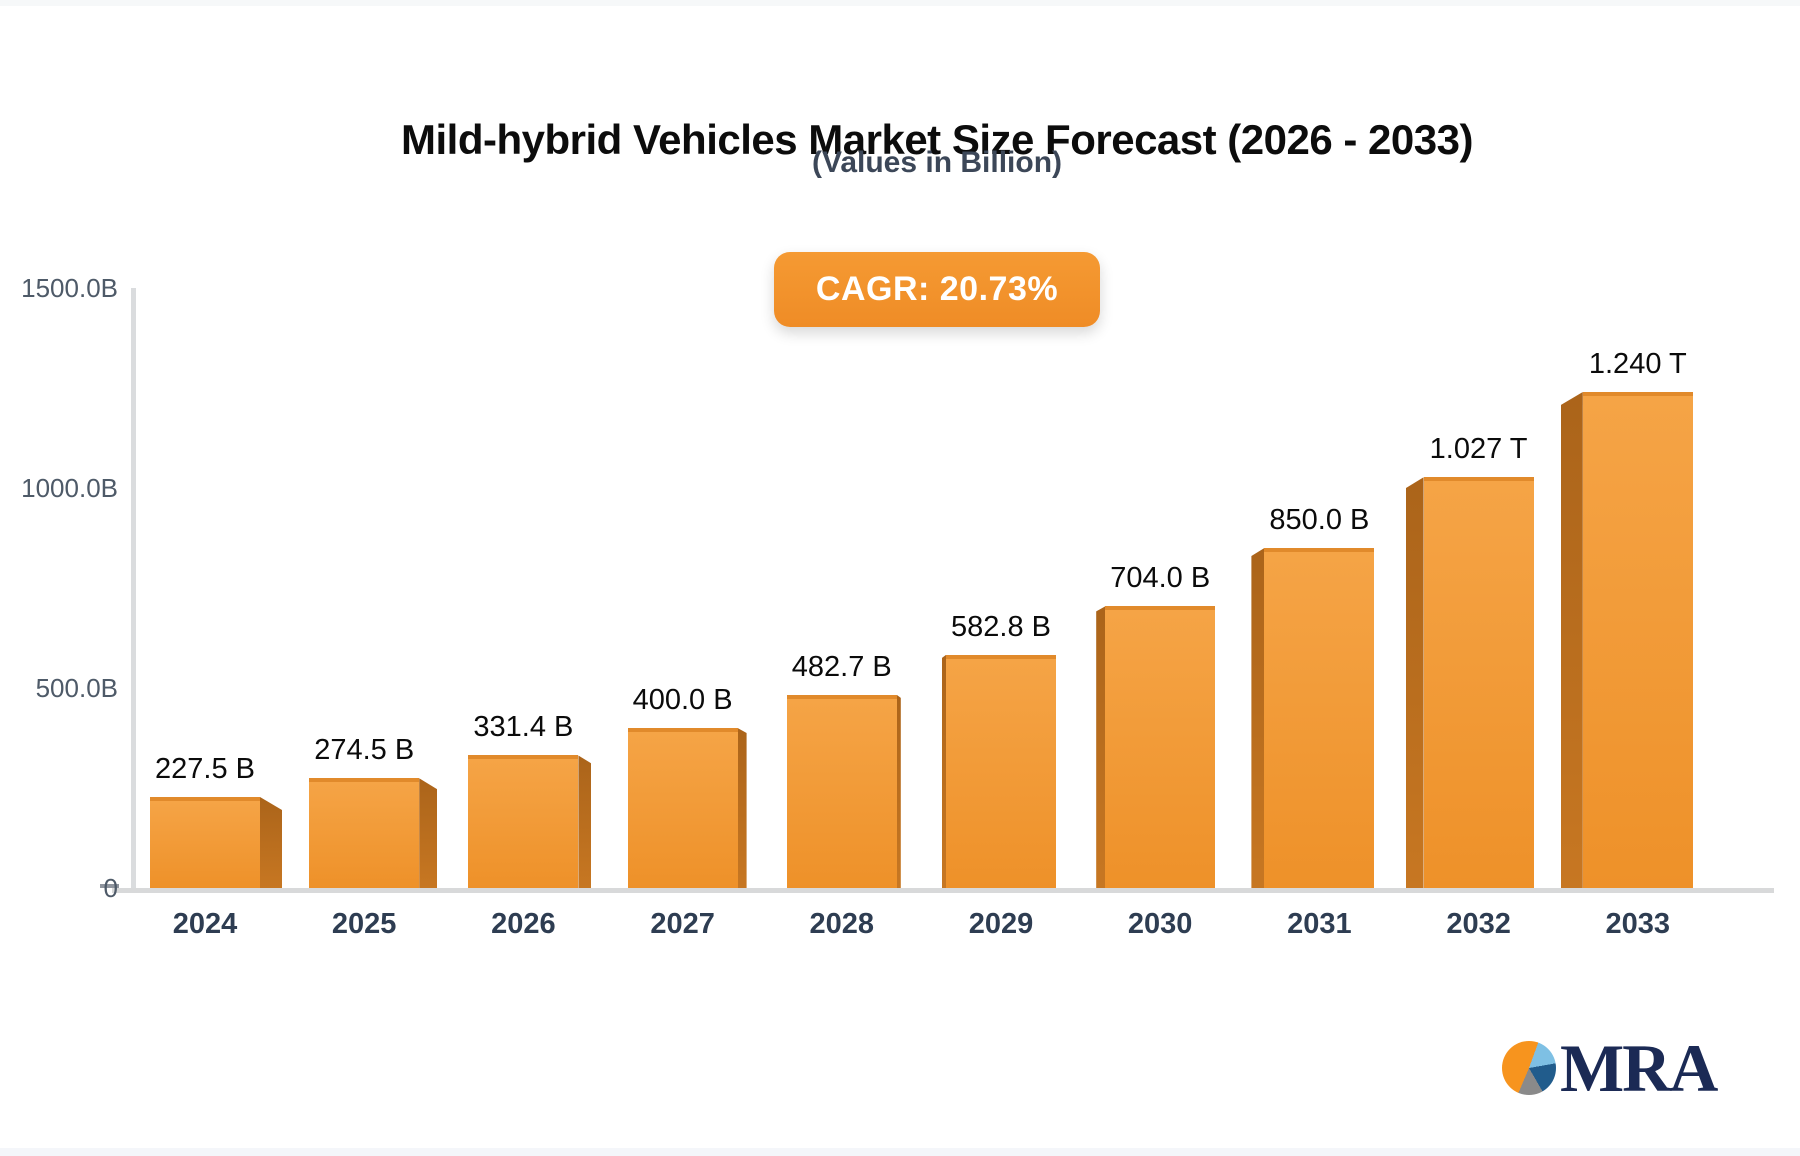 This screenshot has width=1800, height=1156. Describe the element at coordinates (133, 590) in the screenshot. I see `y-axis-line` at that location.